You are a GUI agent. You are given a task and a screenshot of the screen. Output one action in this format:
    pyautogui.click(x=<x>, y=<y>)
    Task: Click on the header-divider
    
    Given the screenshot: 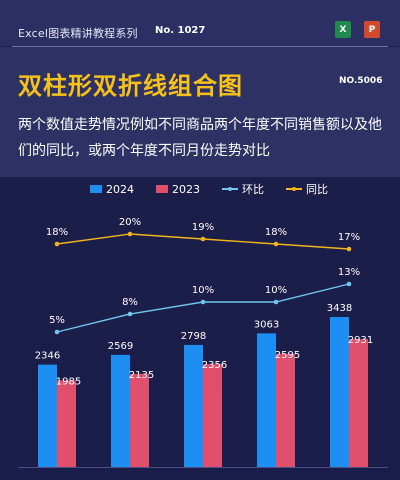 What is the action you would take?
    pyautogui.click(x=200, y=46)
    